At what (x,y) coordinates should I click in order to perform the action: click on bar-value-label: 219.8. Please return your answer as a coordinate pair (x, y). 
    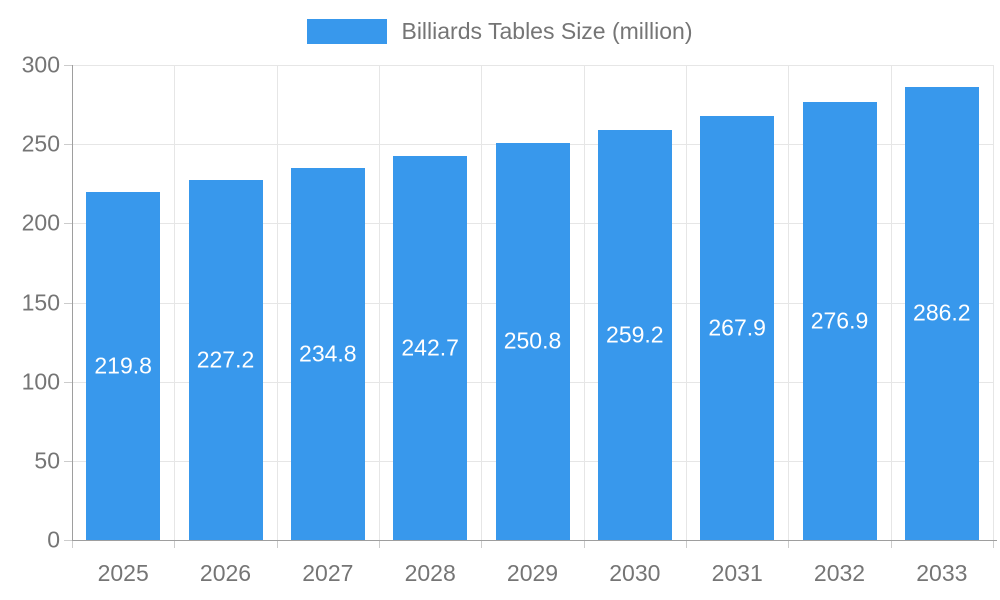
    Looking at the image, I should click on (123, 365).